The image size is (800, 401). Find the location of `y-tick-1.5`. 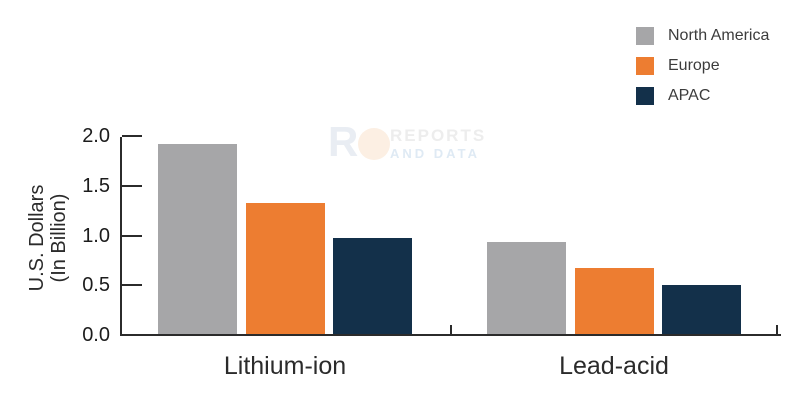

y-tick-1.5 is located at coordinates (132, 185).